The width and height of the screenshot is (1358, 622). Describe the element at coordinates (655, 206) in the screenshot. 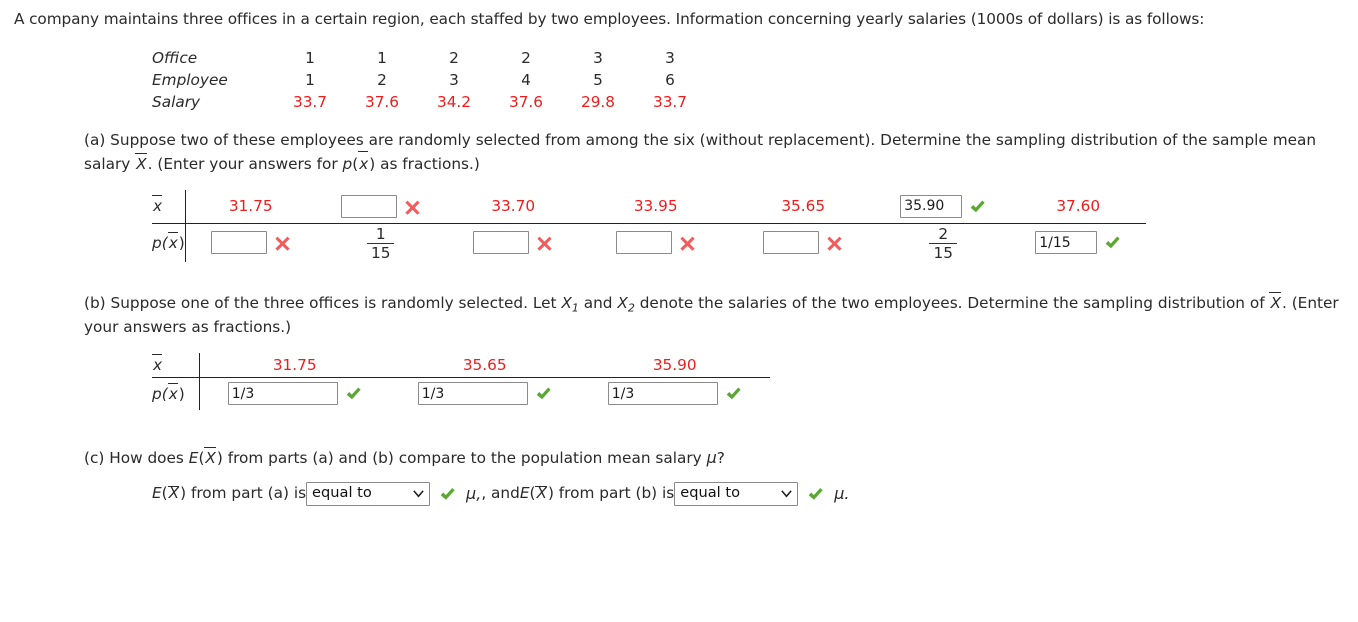

I see `part-a-xbar-cell-4: 33.95` at that location.